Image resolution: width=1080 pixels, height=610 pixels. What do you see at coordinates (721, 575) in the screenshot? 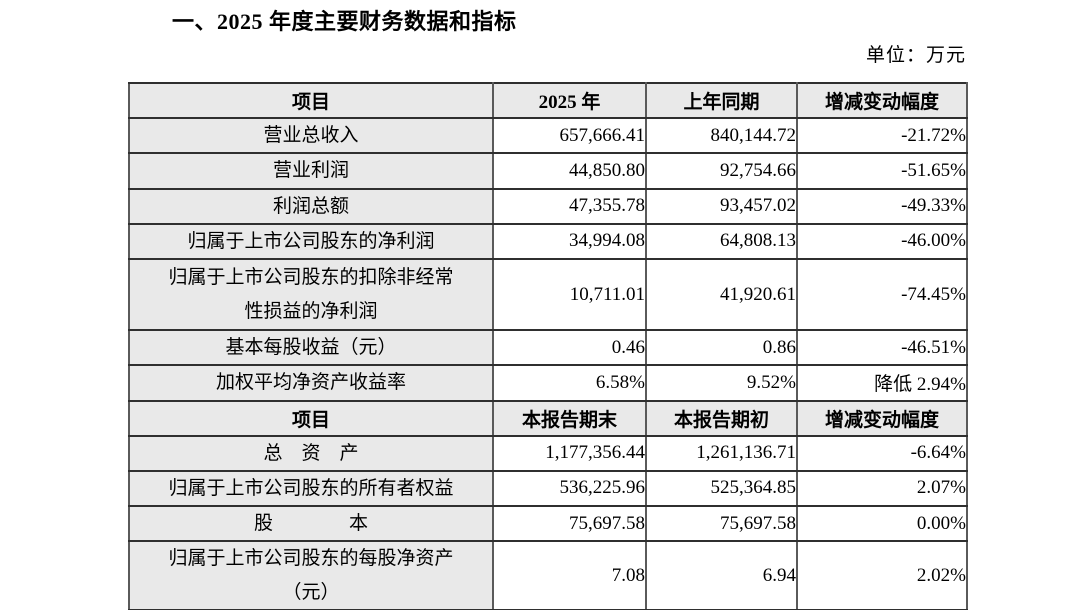
I see `row-prior-value: 6.94` at bounding box center [721, 575].